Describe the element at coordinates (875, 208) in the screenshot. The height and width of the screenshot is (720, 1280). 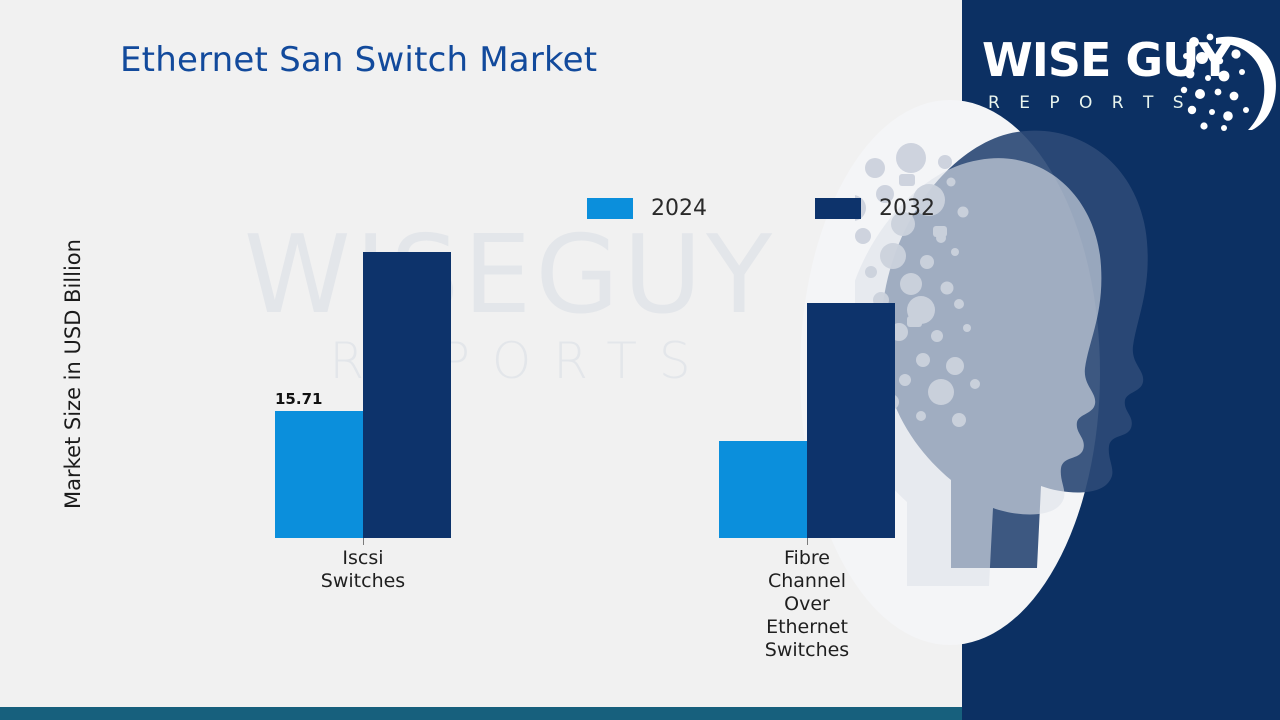
I see `legend-item-2032: 2032` at that location.